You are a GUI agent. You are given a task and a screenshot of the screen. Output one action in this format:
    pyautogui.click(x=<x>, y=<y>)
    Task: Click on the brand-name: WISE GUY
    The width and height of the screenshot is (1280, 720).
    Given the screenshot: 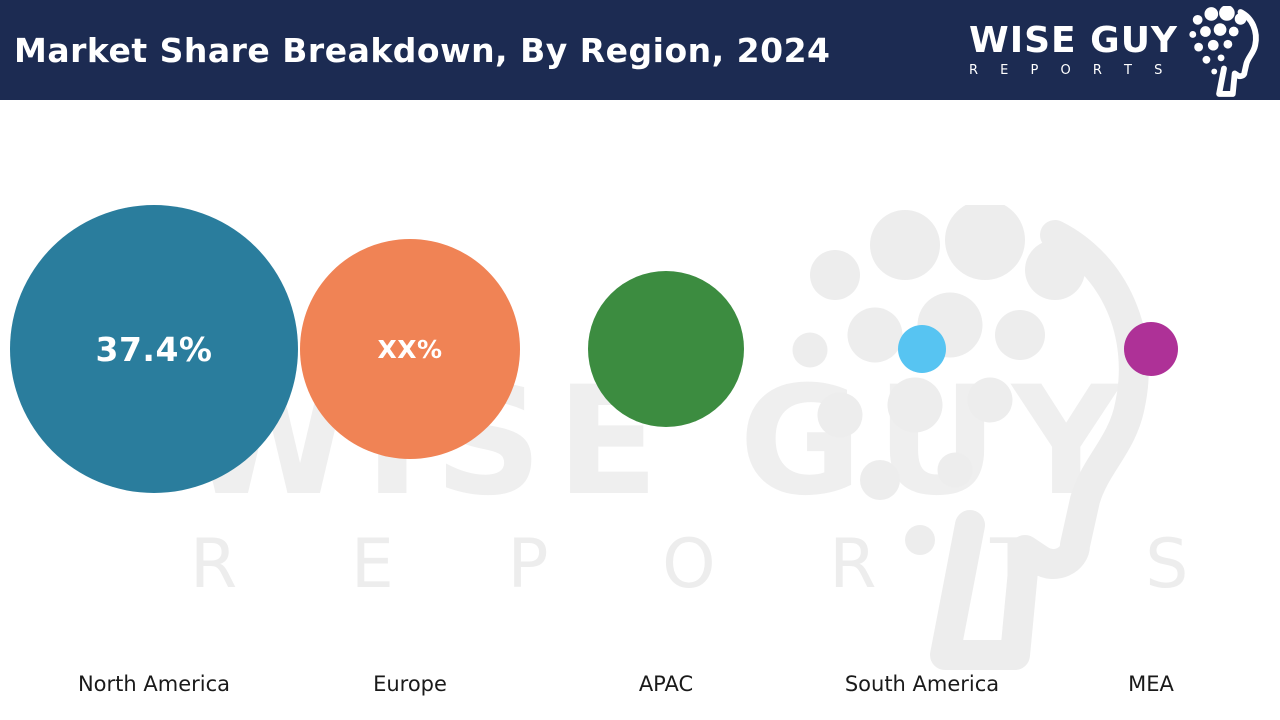 What is the action you would take?
    pyautogui.click(x=1073, y=40)
    